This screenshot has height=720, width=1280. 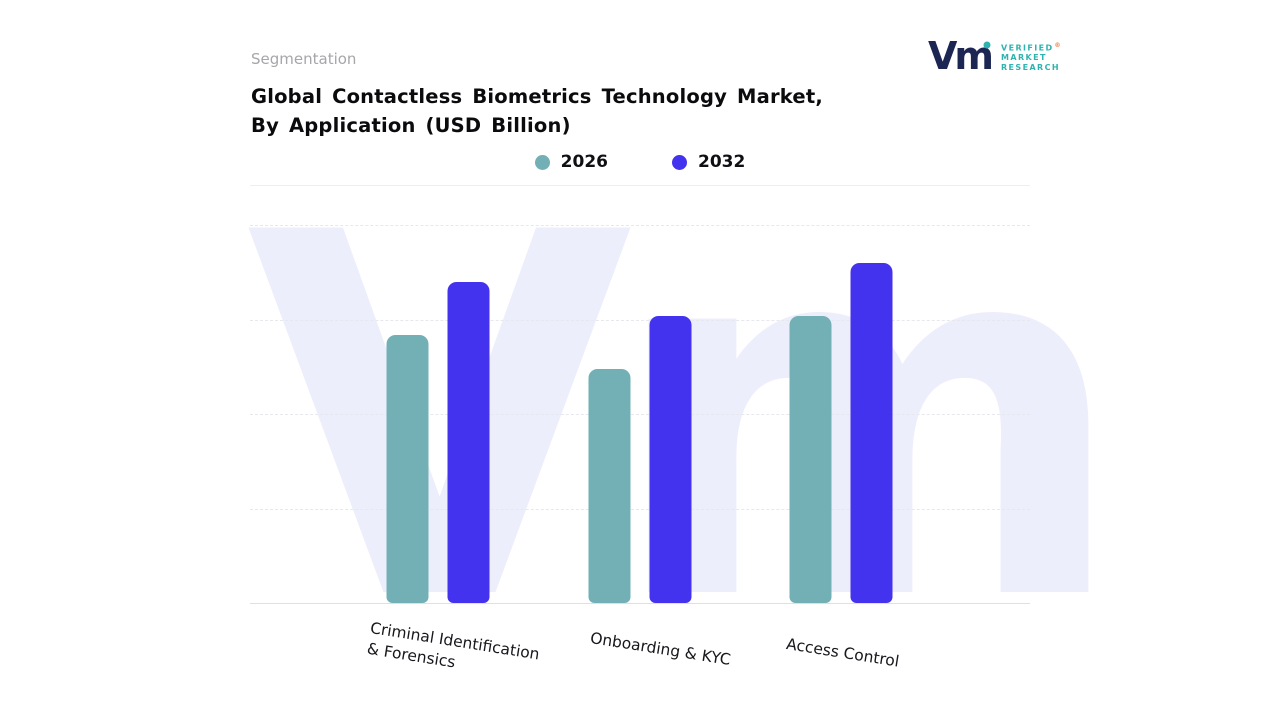 I want to click on vmr-logo-glyph: Vm, so click(x=959, y=57).